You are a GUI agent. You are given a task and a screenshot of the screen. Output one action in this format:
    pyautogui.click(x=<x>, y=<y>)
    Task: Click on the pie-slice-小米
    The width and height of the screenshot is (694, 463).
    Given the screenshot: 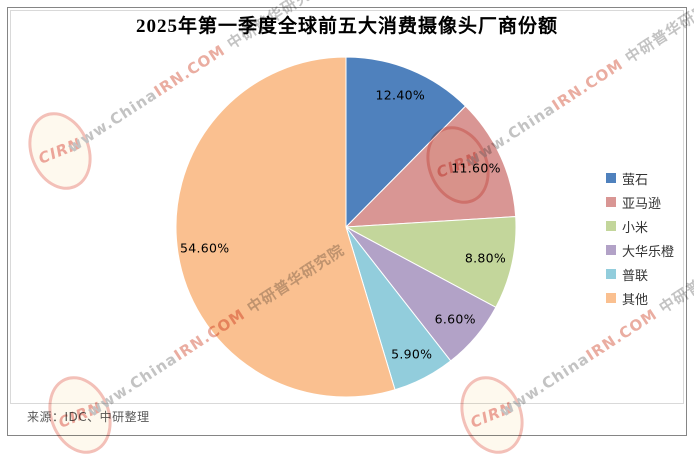 What is the action you would take?
    pyautogui.click(x=430, y=262)
    